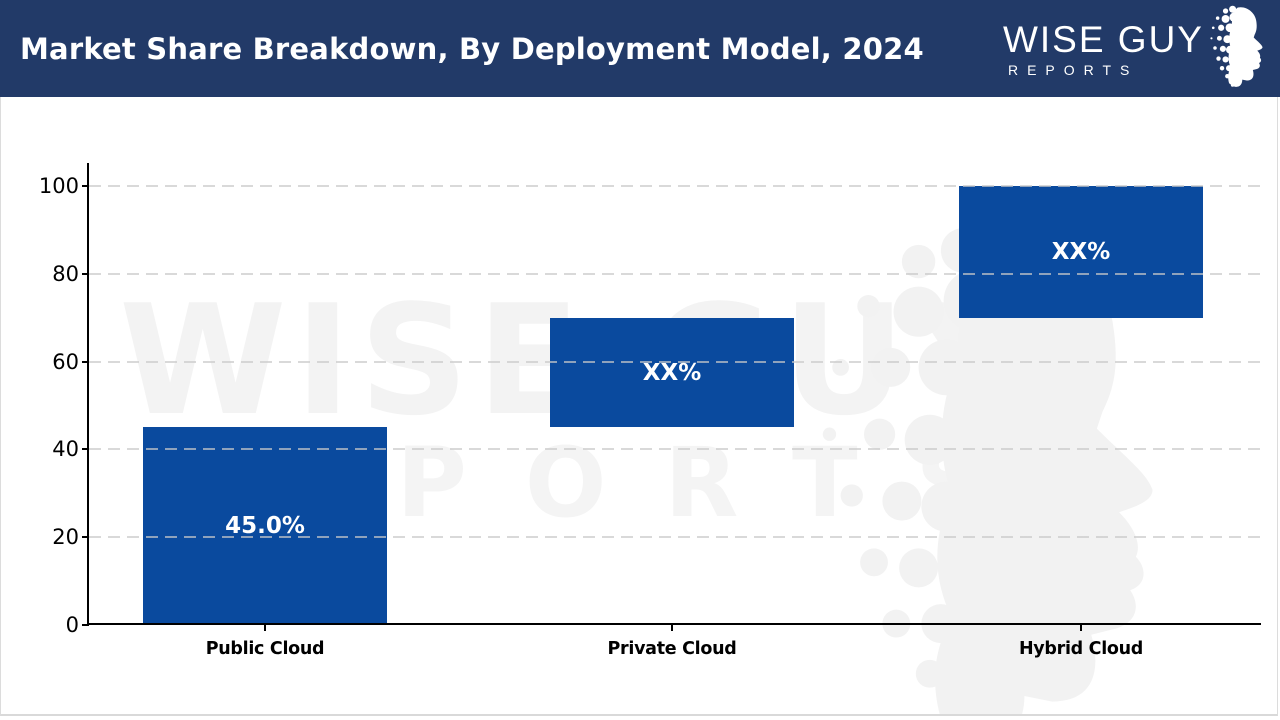  I want to click on x-category-label: Public Cloud, so click(265, 649).